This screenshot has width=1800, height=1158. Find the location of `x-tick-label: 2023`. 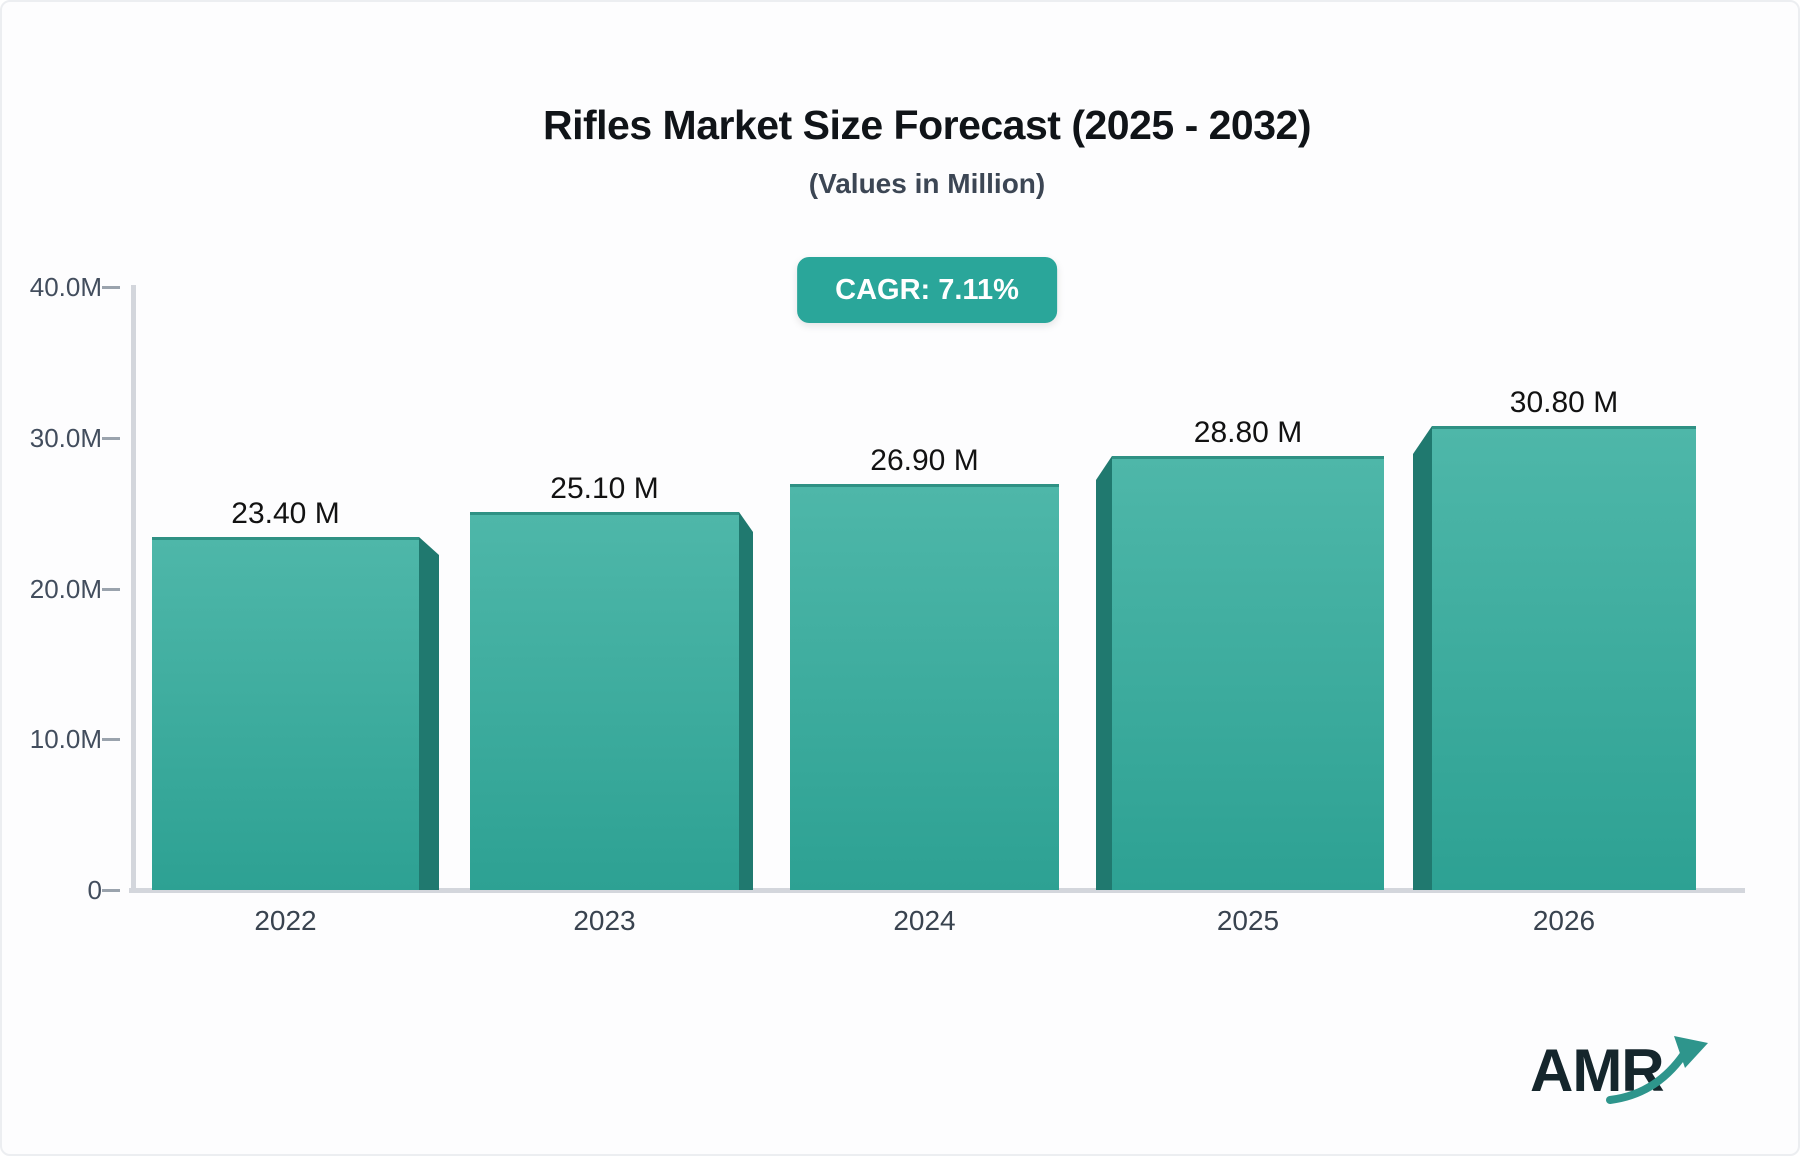

x-tick-label: 2023 is located at coordinates (604, 920).